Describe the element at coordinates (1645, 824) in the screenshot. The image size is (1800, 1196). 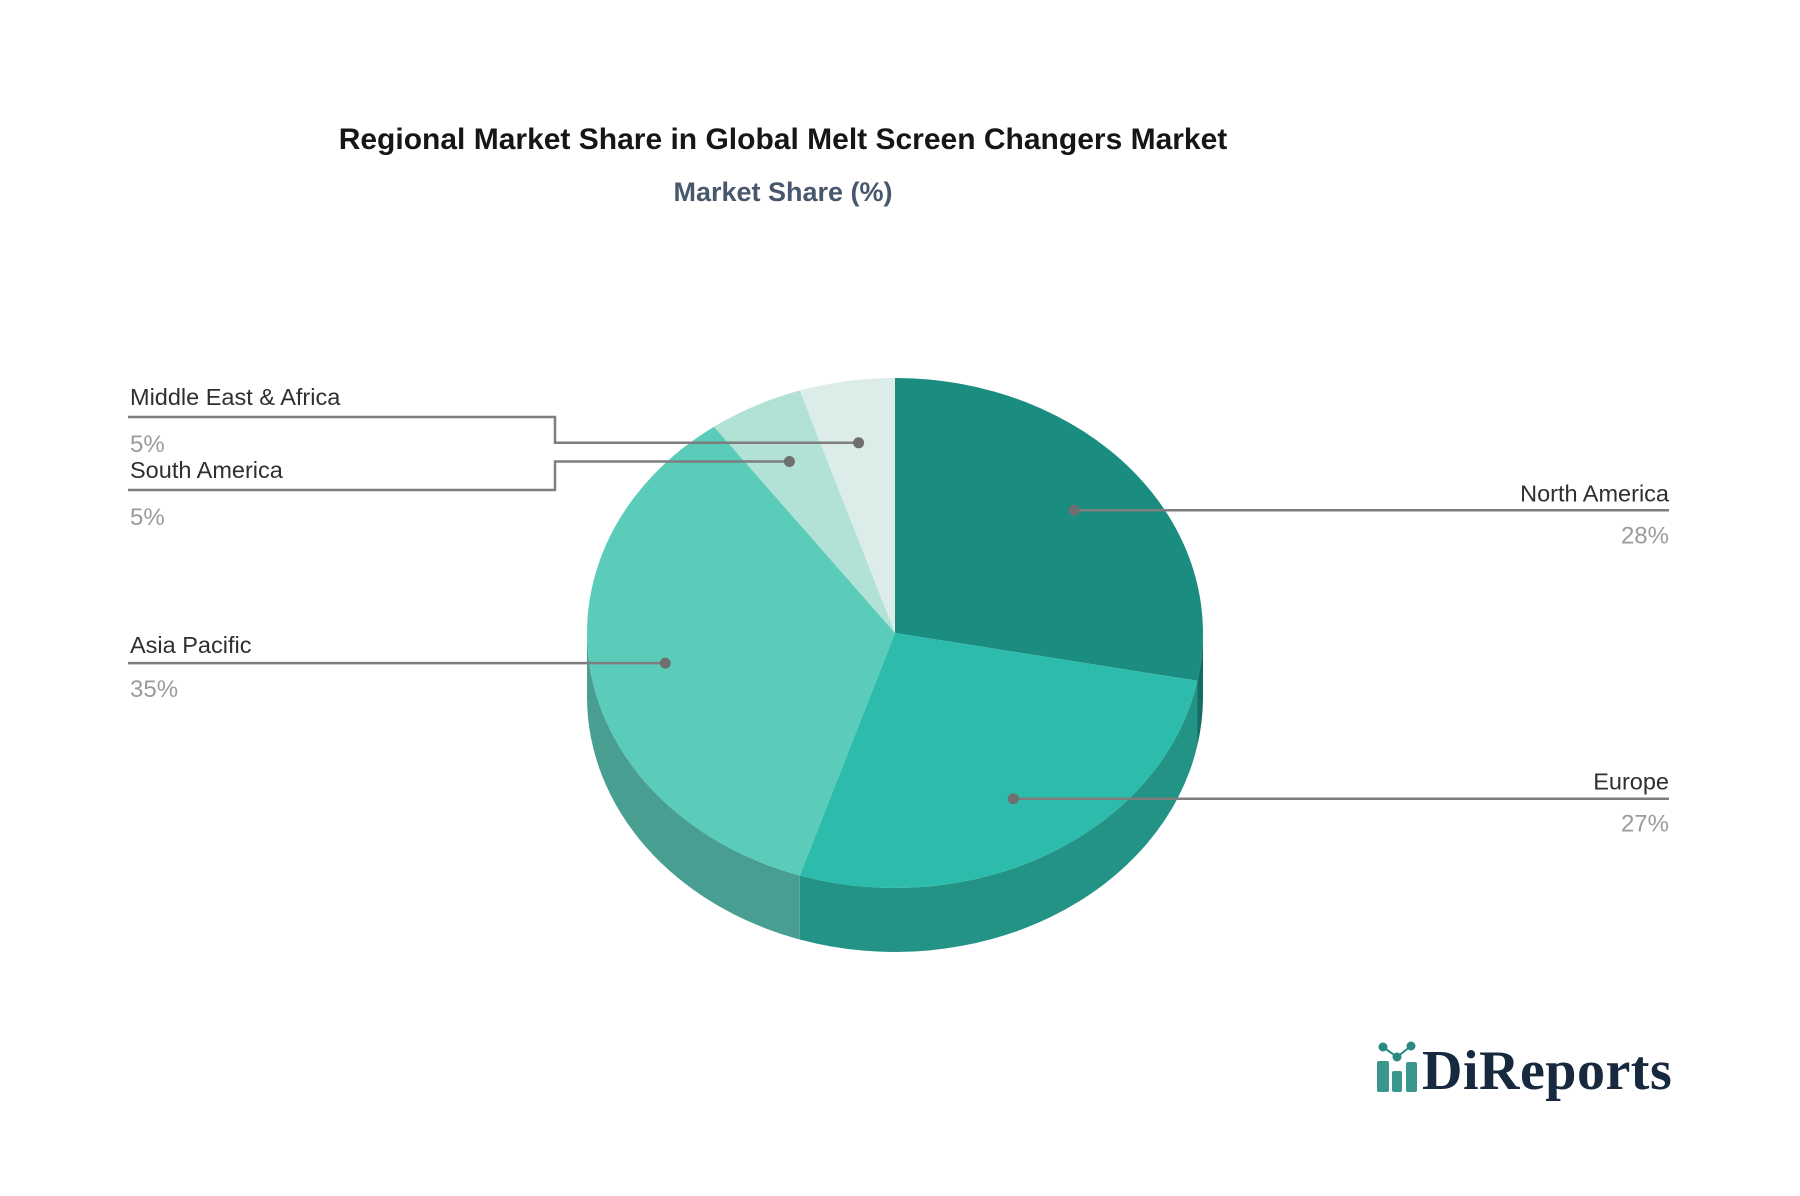
I see `value-europe: 27%` at that location.